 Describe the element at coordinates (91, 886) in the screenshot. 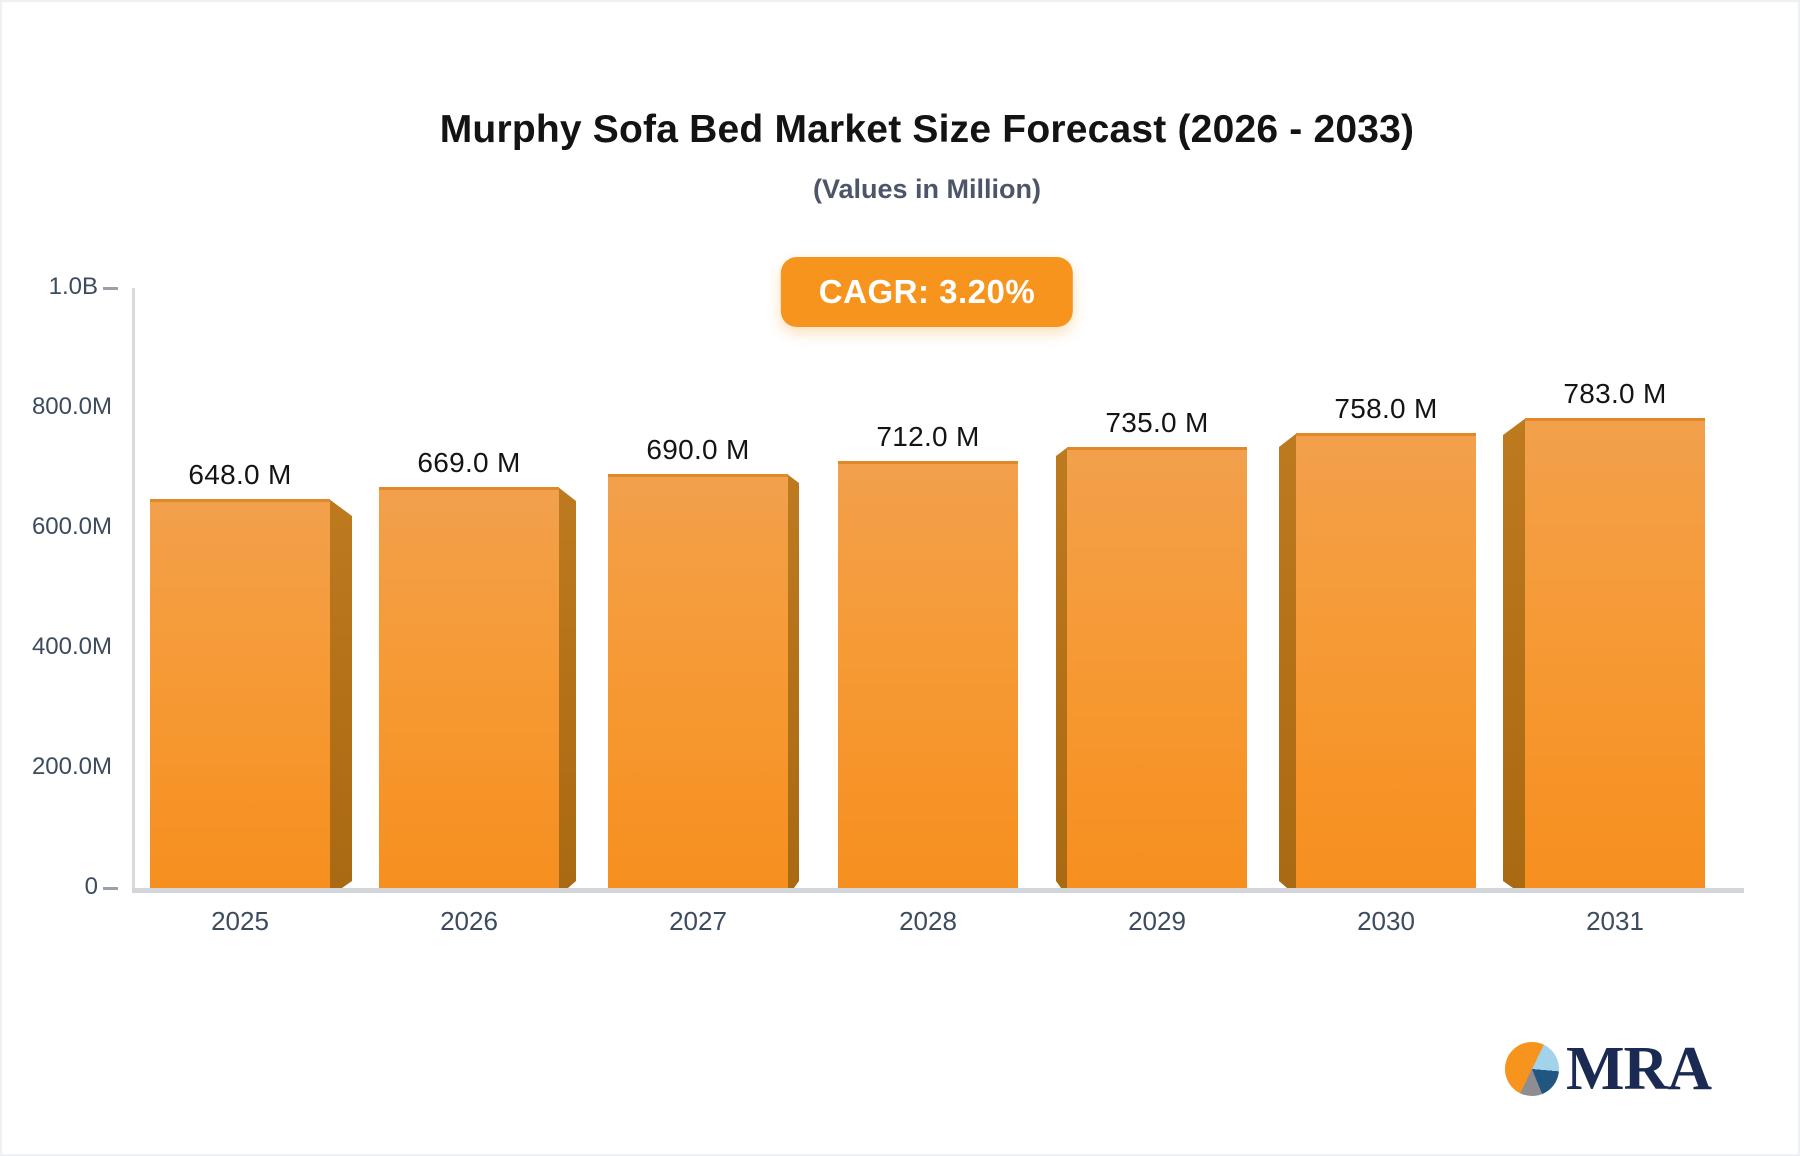

I see `y-axis-label: 0` at that location.